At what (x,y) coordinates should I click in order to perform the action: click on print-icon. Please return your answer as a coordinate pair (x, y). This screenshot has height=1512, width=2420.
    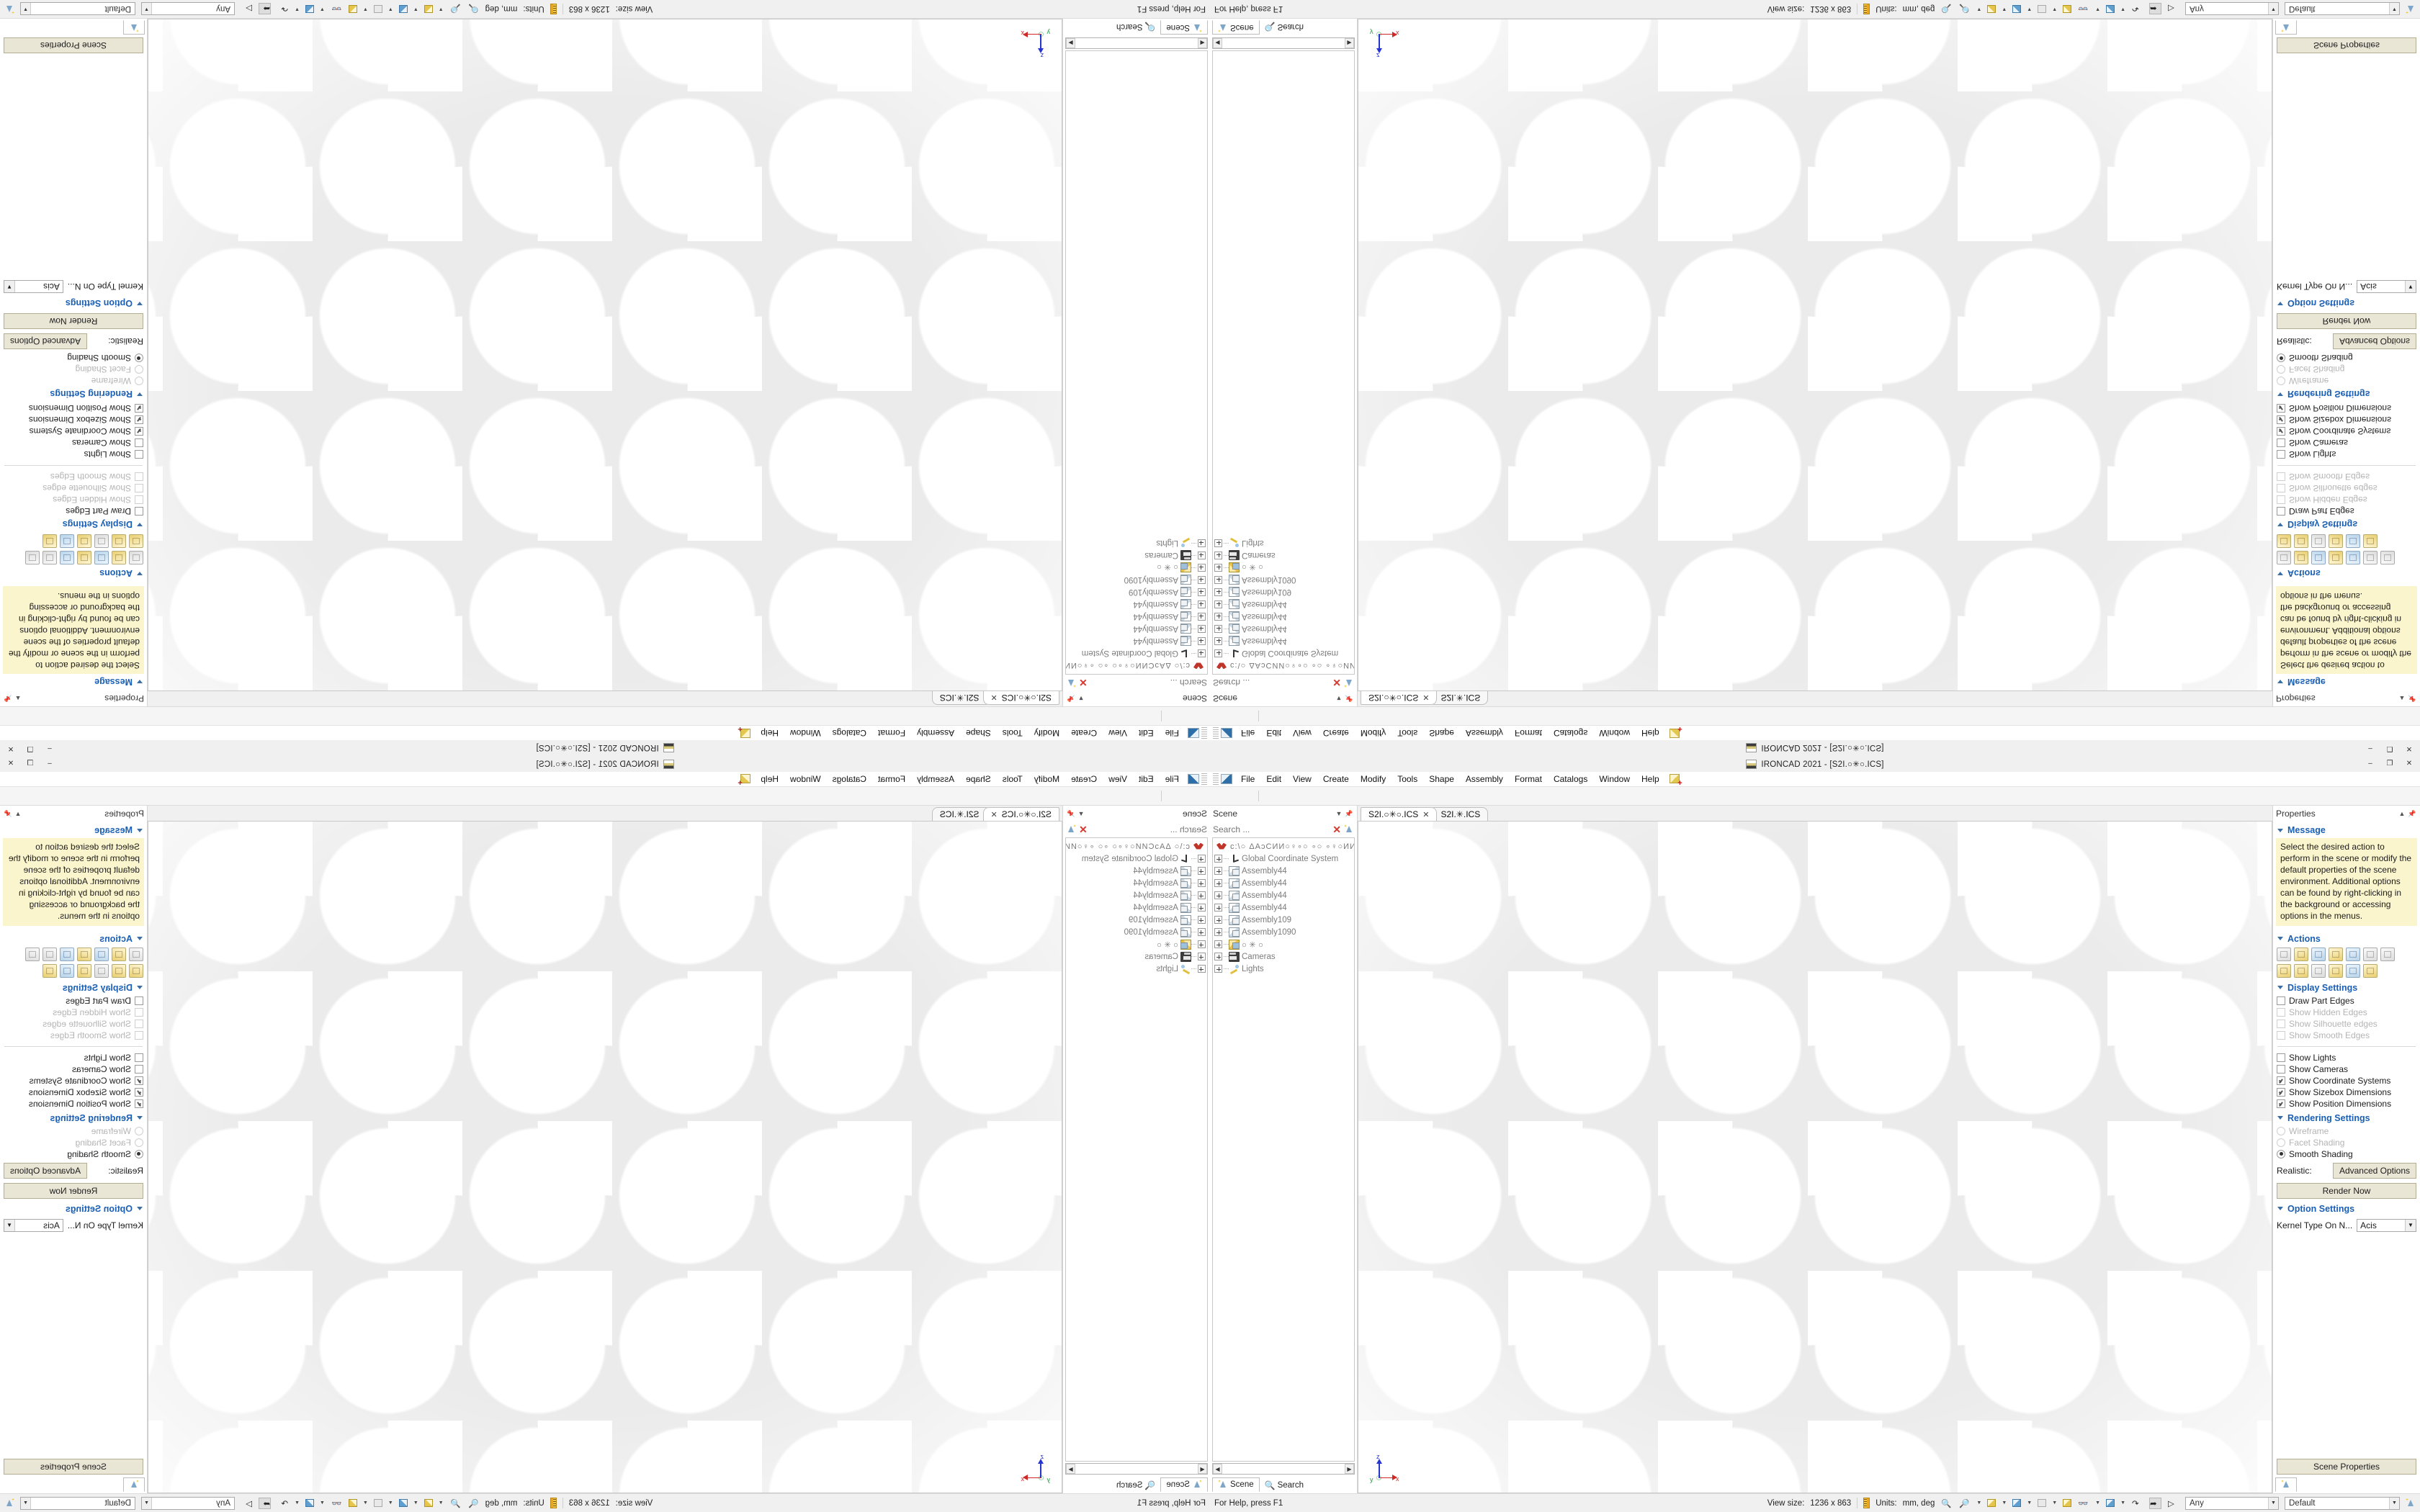
    Looking at the image, I should click on (2370, 970).